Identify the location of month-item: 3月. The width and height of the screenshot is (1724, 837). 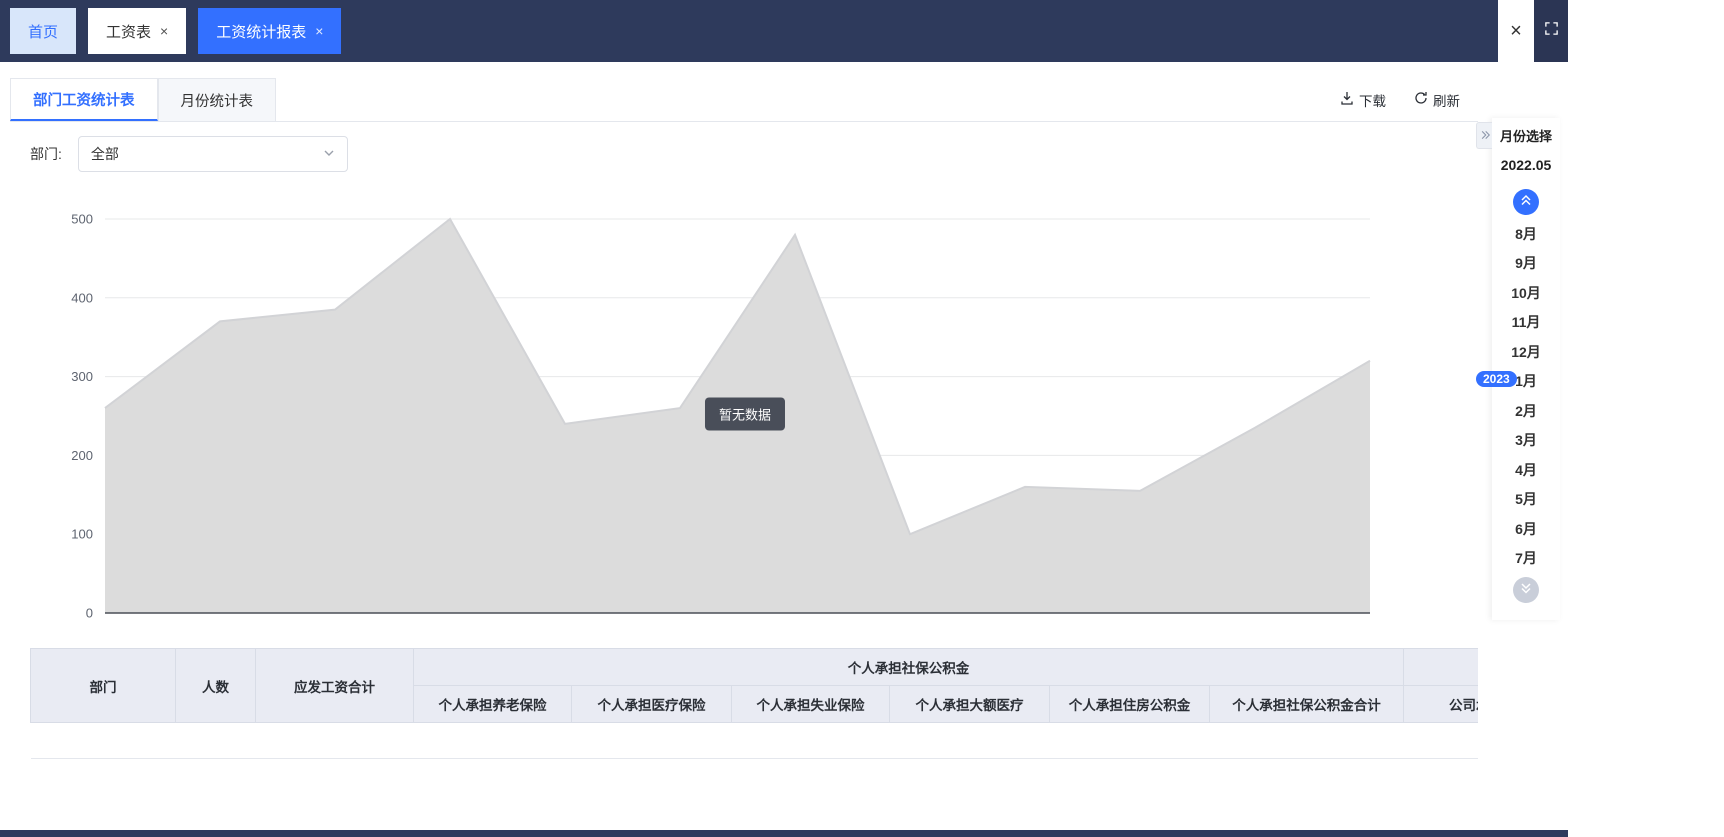
(1526, 441).